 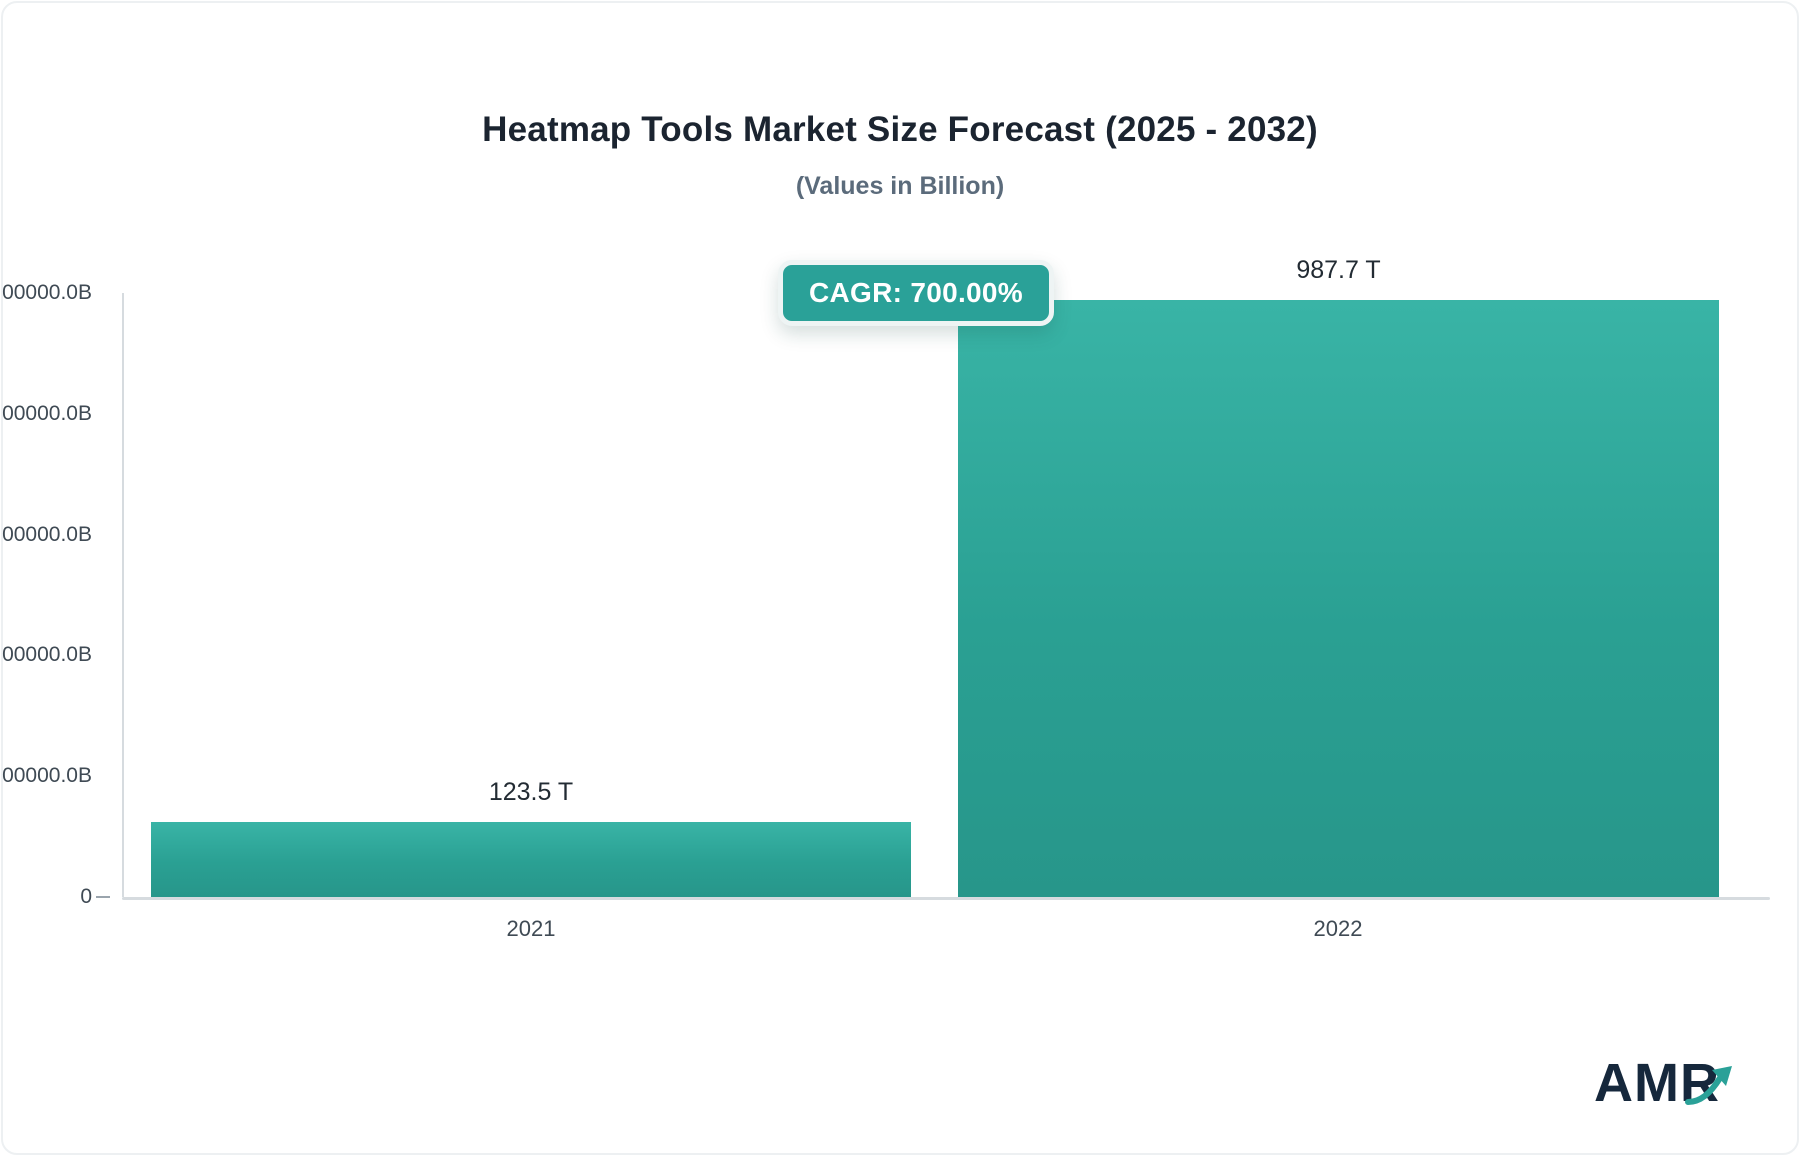 I want to click on chart-subtitle: (Values in Billion), so click(x=900, y=186).